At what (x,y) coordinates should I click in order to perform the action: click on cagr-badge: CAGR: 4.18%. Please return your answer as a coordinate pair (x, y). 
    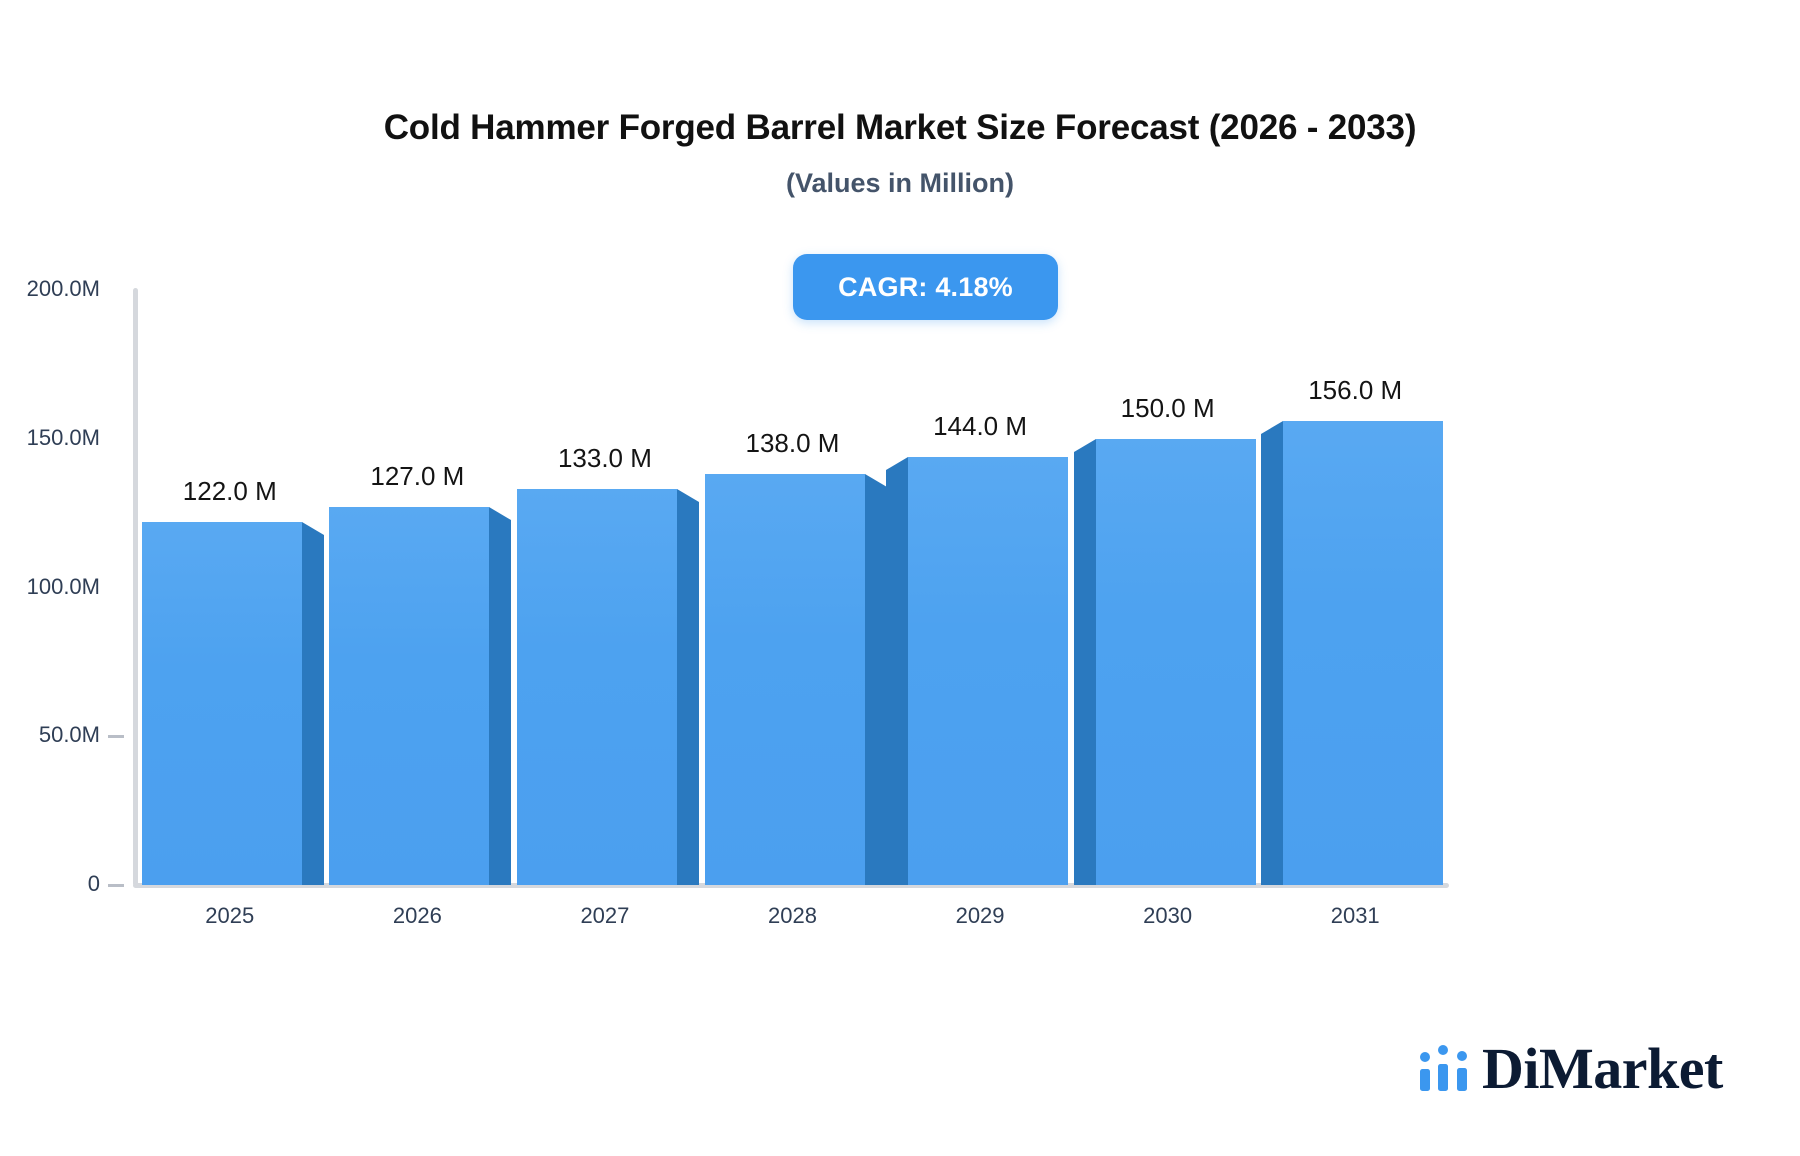
    Looking at the image, I should click on (925, 287).